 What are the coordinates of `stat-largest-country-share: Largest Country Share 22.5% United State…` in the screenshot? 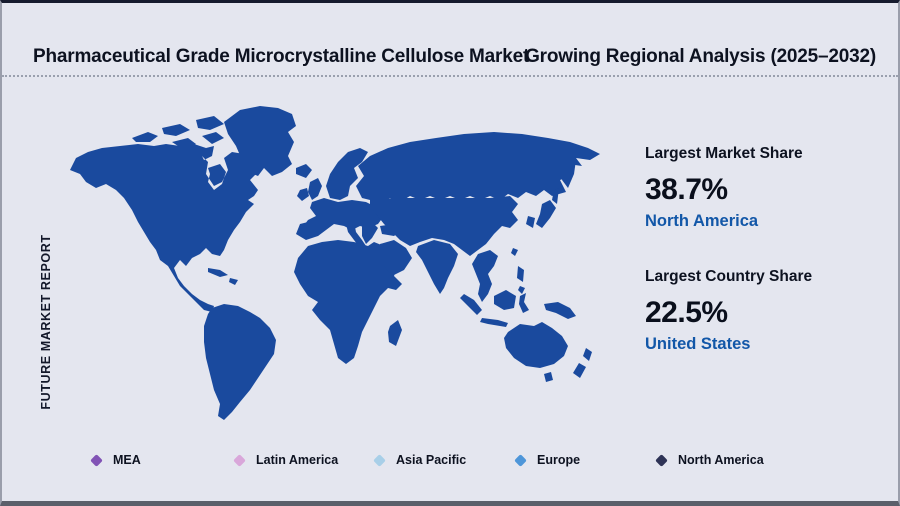 It's located at (770, 311).